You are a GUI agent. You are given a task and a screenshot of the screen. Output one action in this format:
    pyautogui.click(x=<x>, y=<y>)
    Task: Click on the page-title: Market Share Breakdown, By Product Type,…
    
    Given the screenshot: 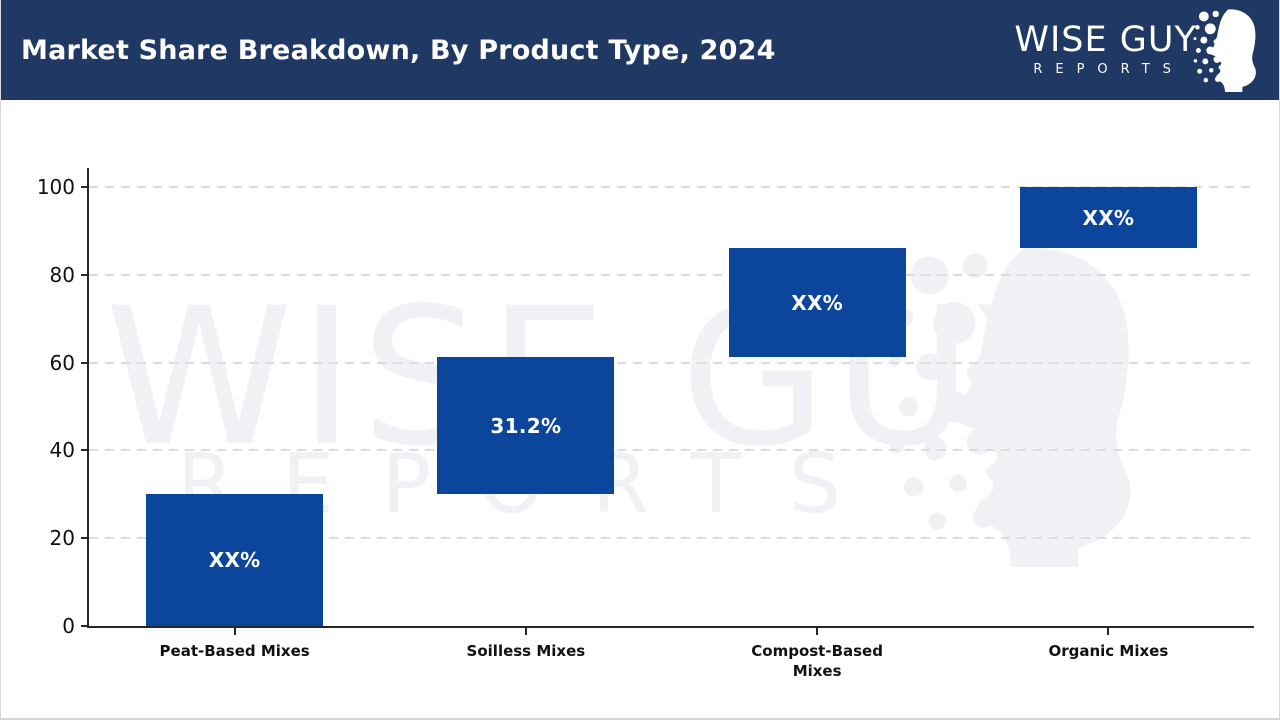 What is the action you would take?
    pyautogui.click(x=398, y=50)
    